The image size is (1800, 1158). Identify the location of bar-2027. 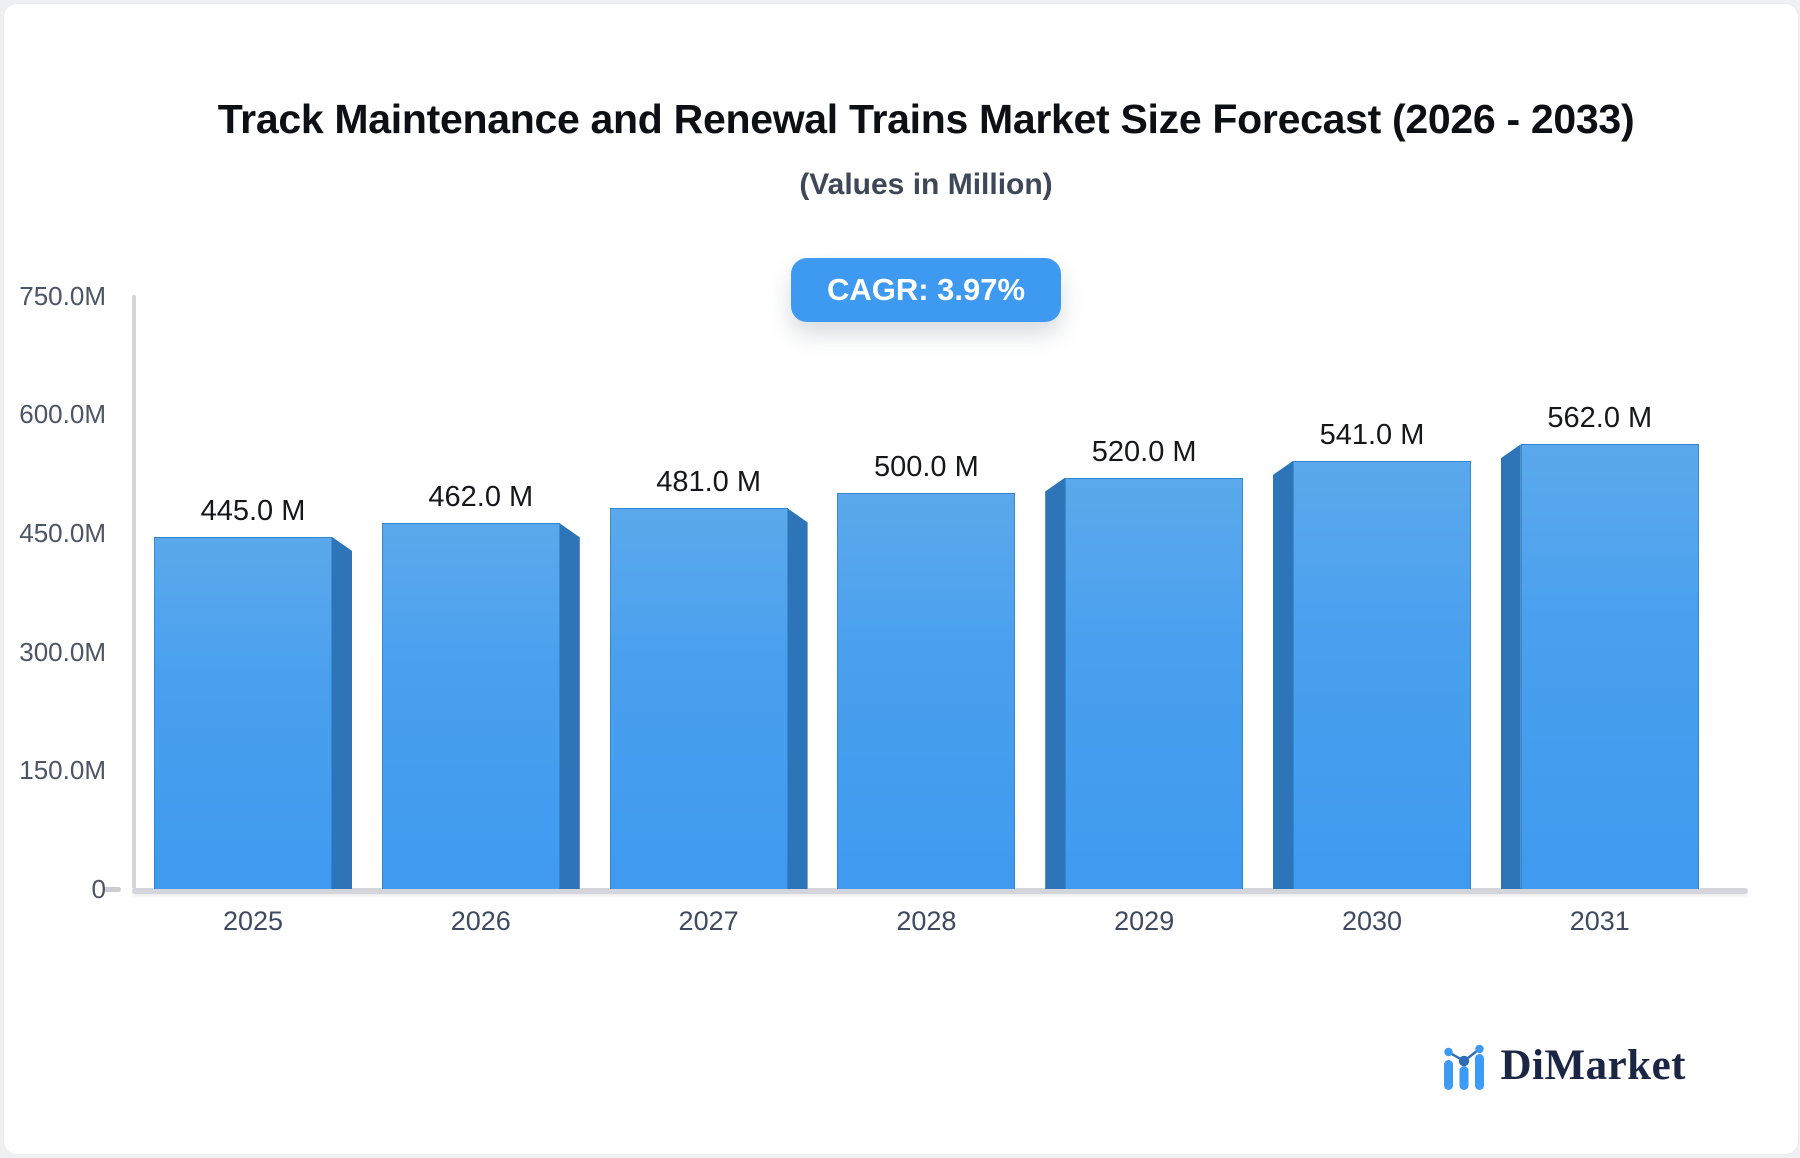
(698, 698).